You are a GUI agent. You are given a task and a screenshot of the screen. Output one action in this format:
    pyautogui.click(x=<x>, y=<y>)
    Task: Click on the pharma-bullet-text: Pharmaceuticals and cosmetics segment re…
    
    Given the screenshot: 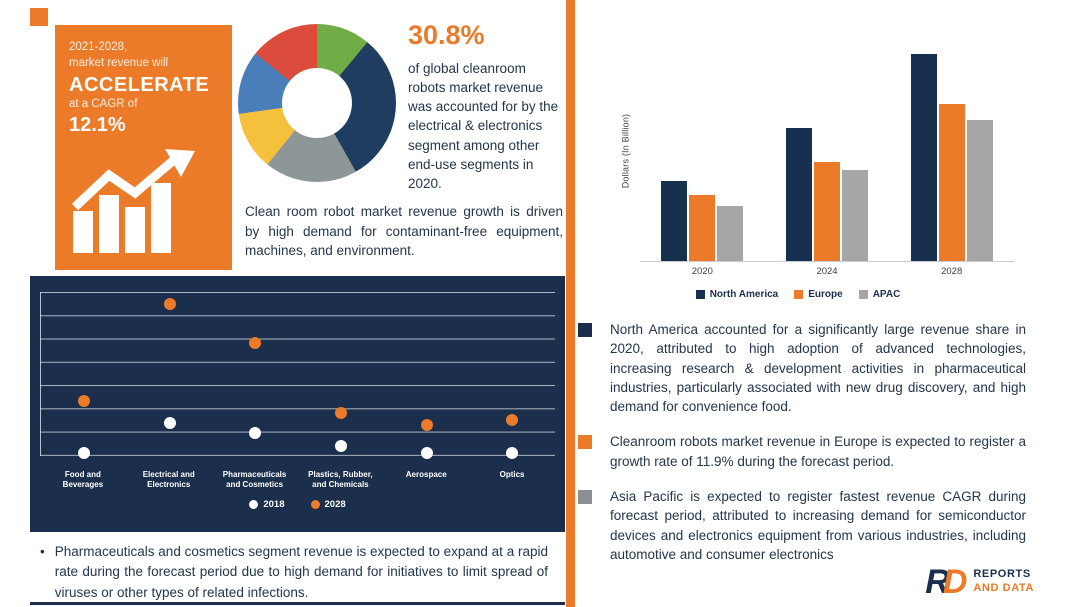 What is the action you would take?
    pyautogui.click(x=301, y=572)
    